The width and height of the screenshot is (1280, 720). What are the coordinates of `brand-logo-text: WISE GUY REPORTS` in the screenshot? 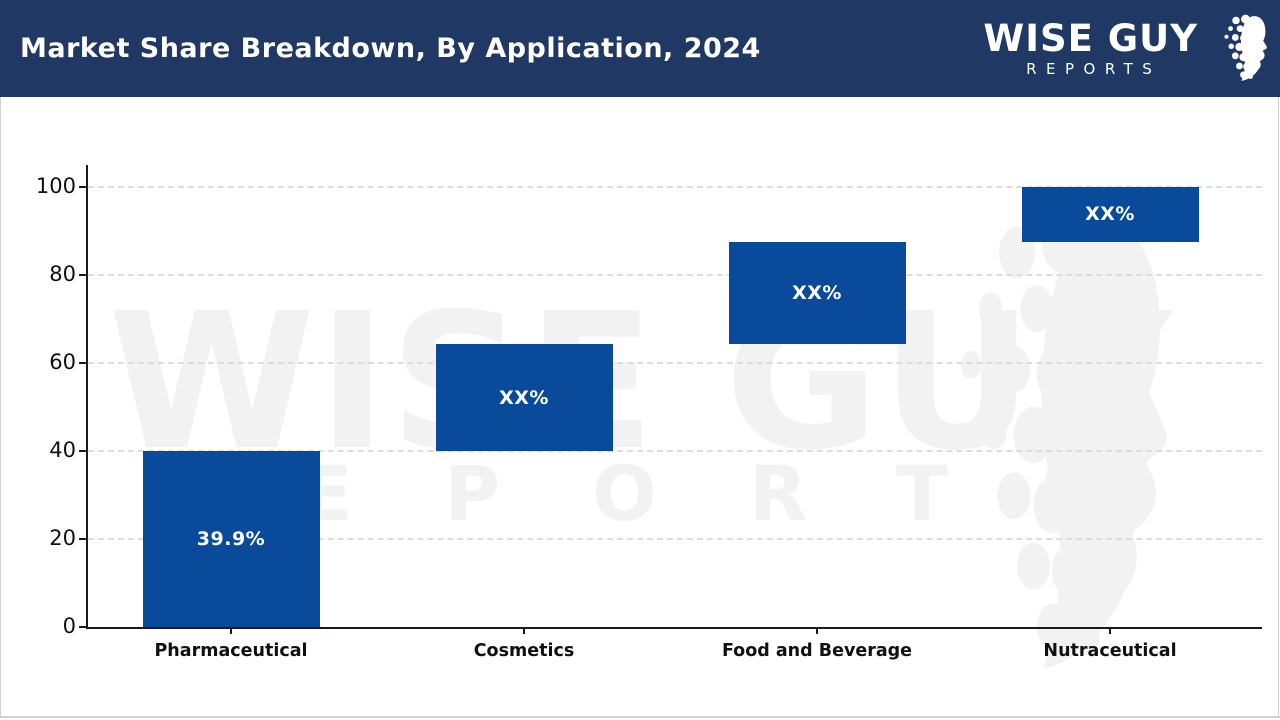 It's located at (1090, 48).